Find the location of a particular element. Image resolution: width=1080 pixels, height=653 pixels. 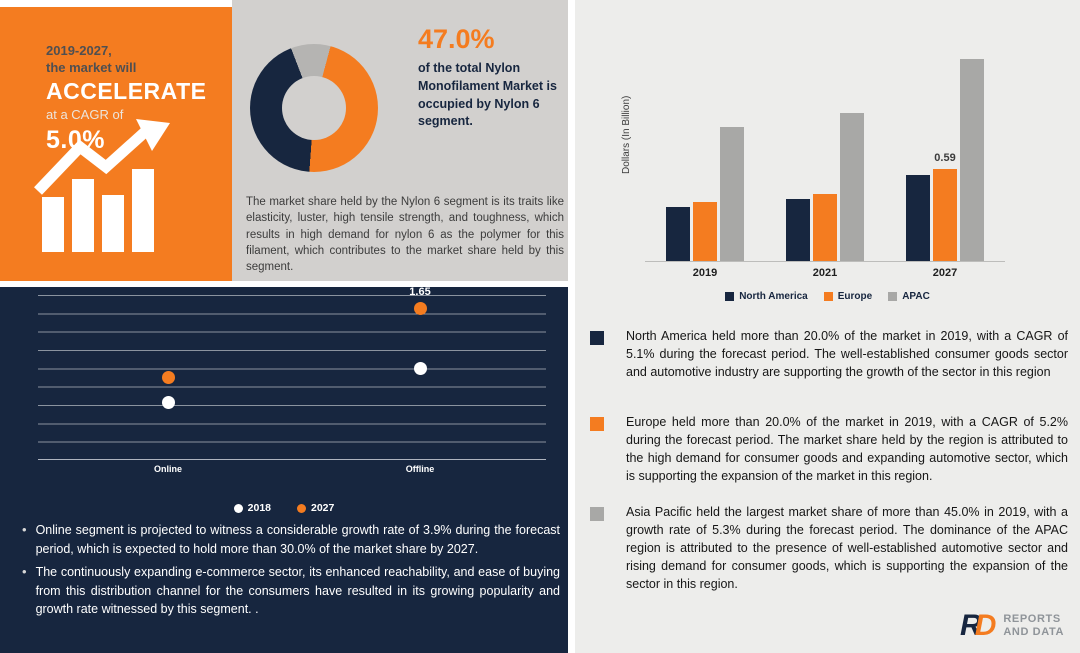

bar-value-label: 0.59 is located at coordinates (945, 158).